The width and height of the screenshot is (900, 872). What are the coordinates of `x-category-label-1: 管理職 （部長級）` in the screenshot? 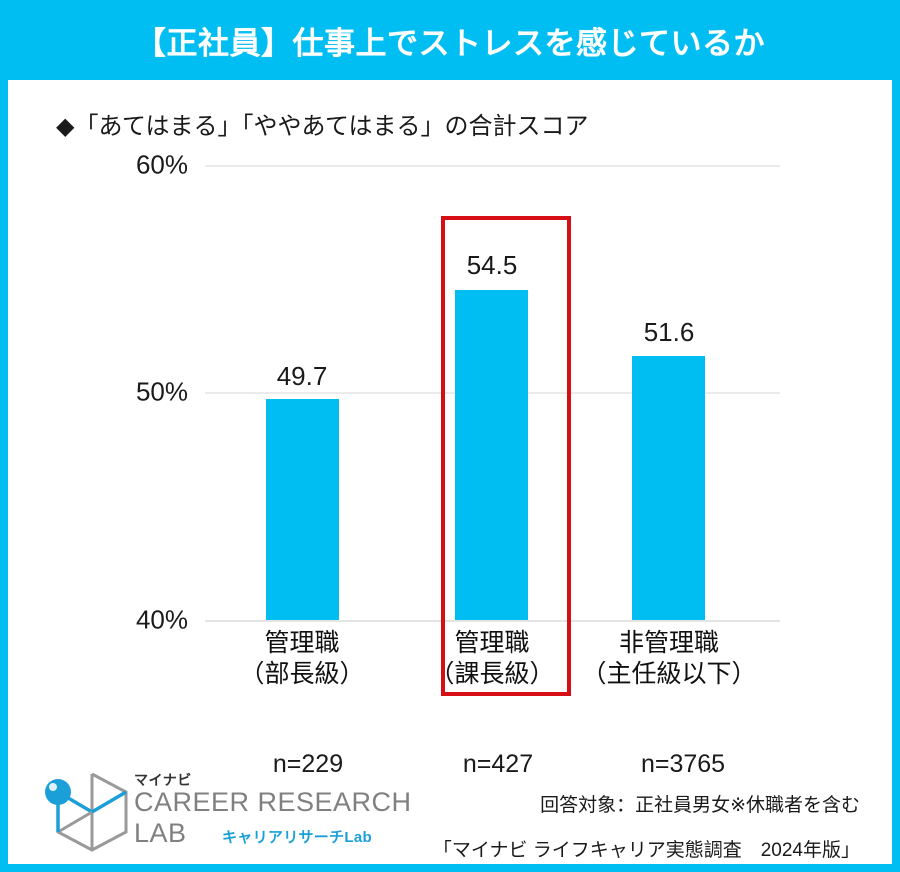 It's located at (301, 658).